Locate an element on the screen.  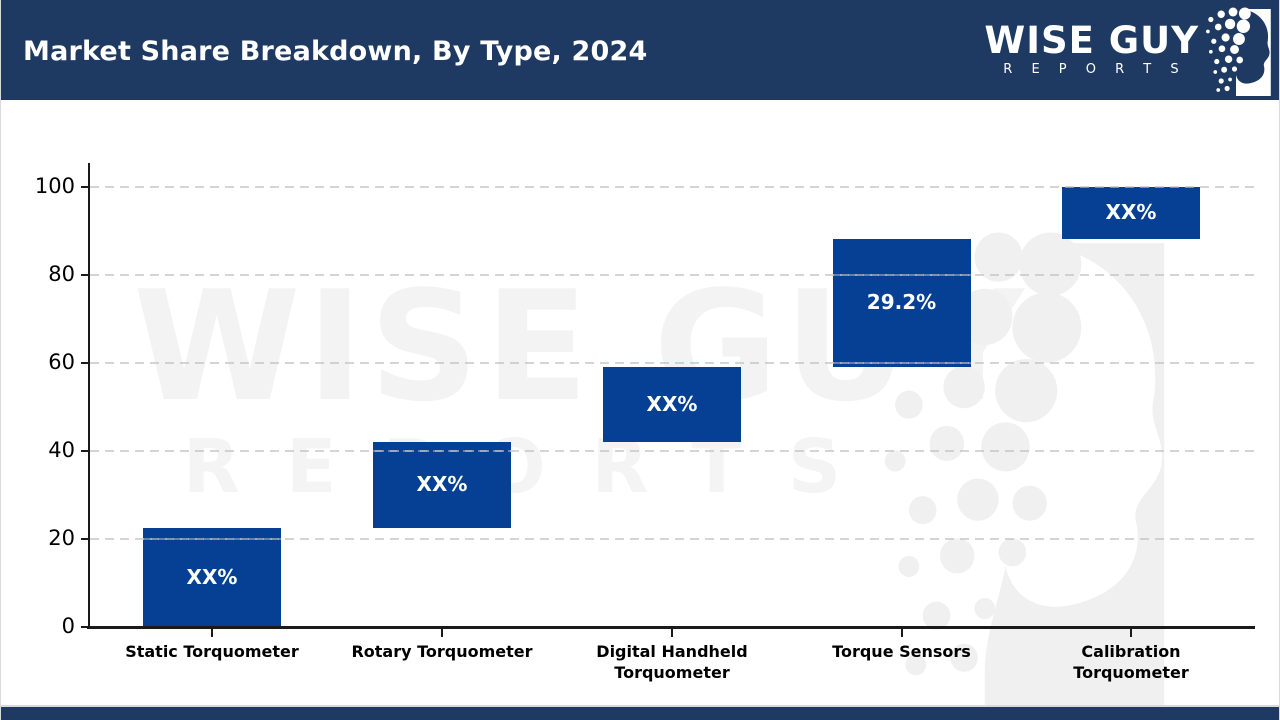
xtick-label-rotary-torquometer: Rotary Torquometer is located at coordinates (442, 651).